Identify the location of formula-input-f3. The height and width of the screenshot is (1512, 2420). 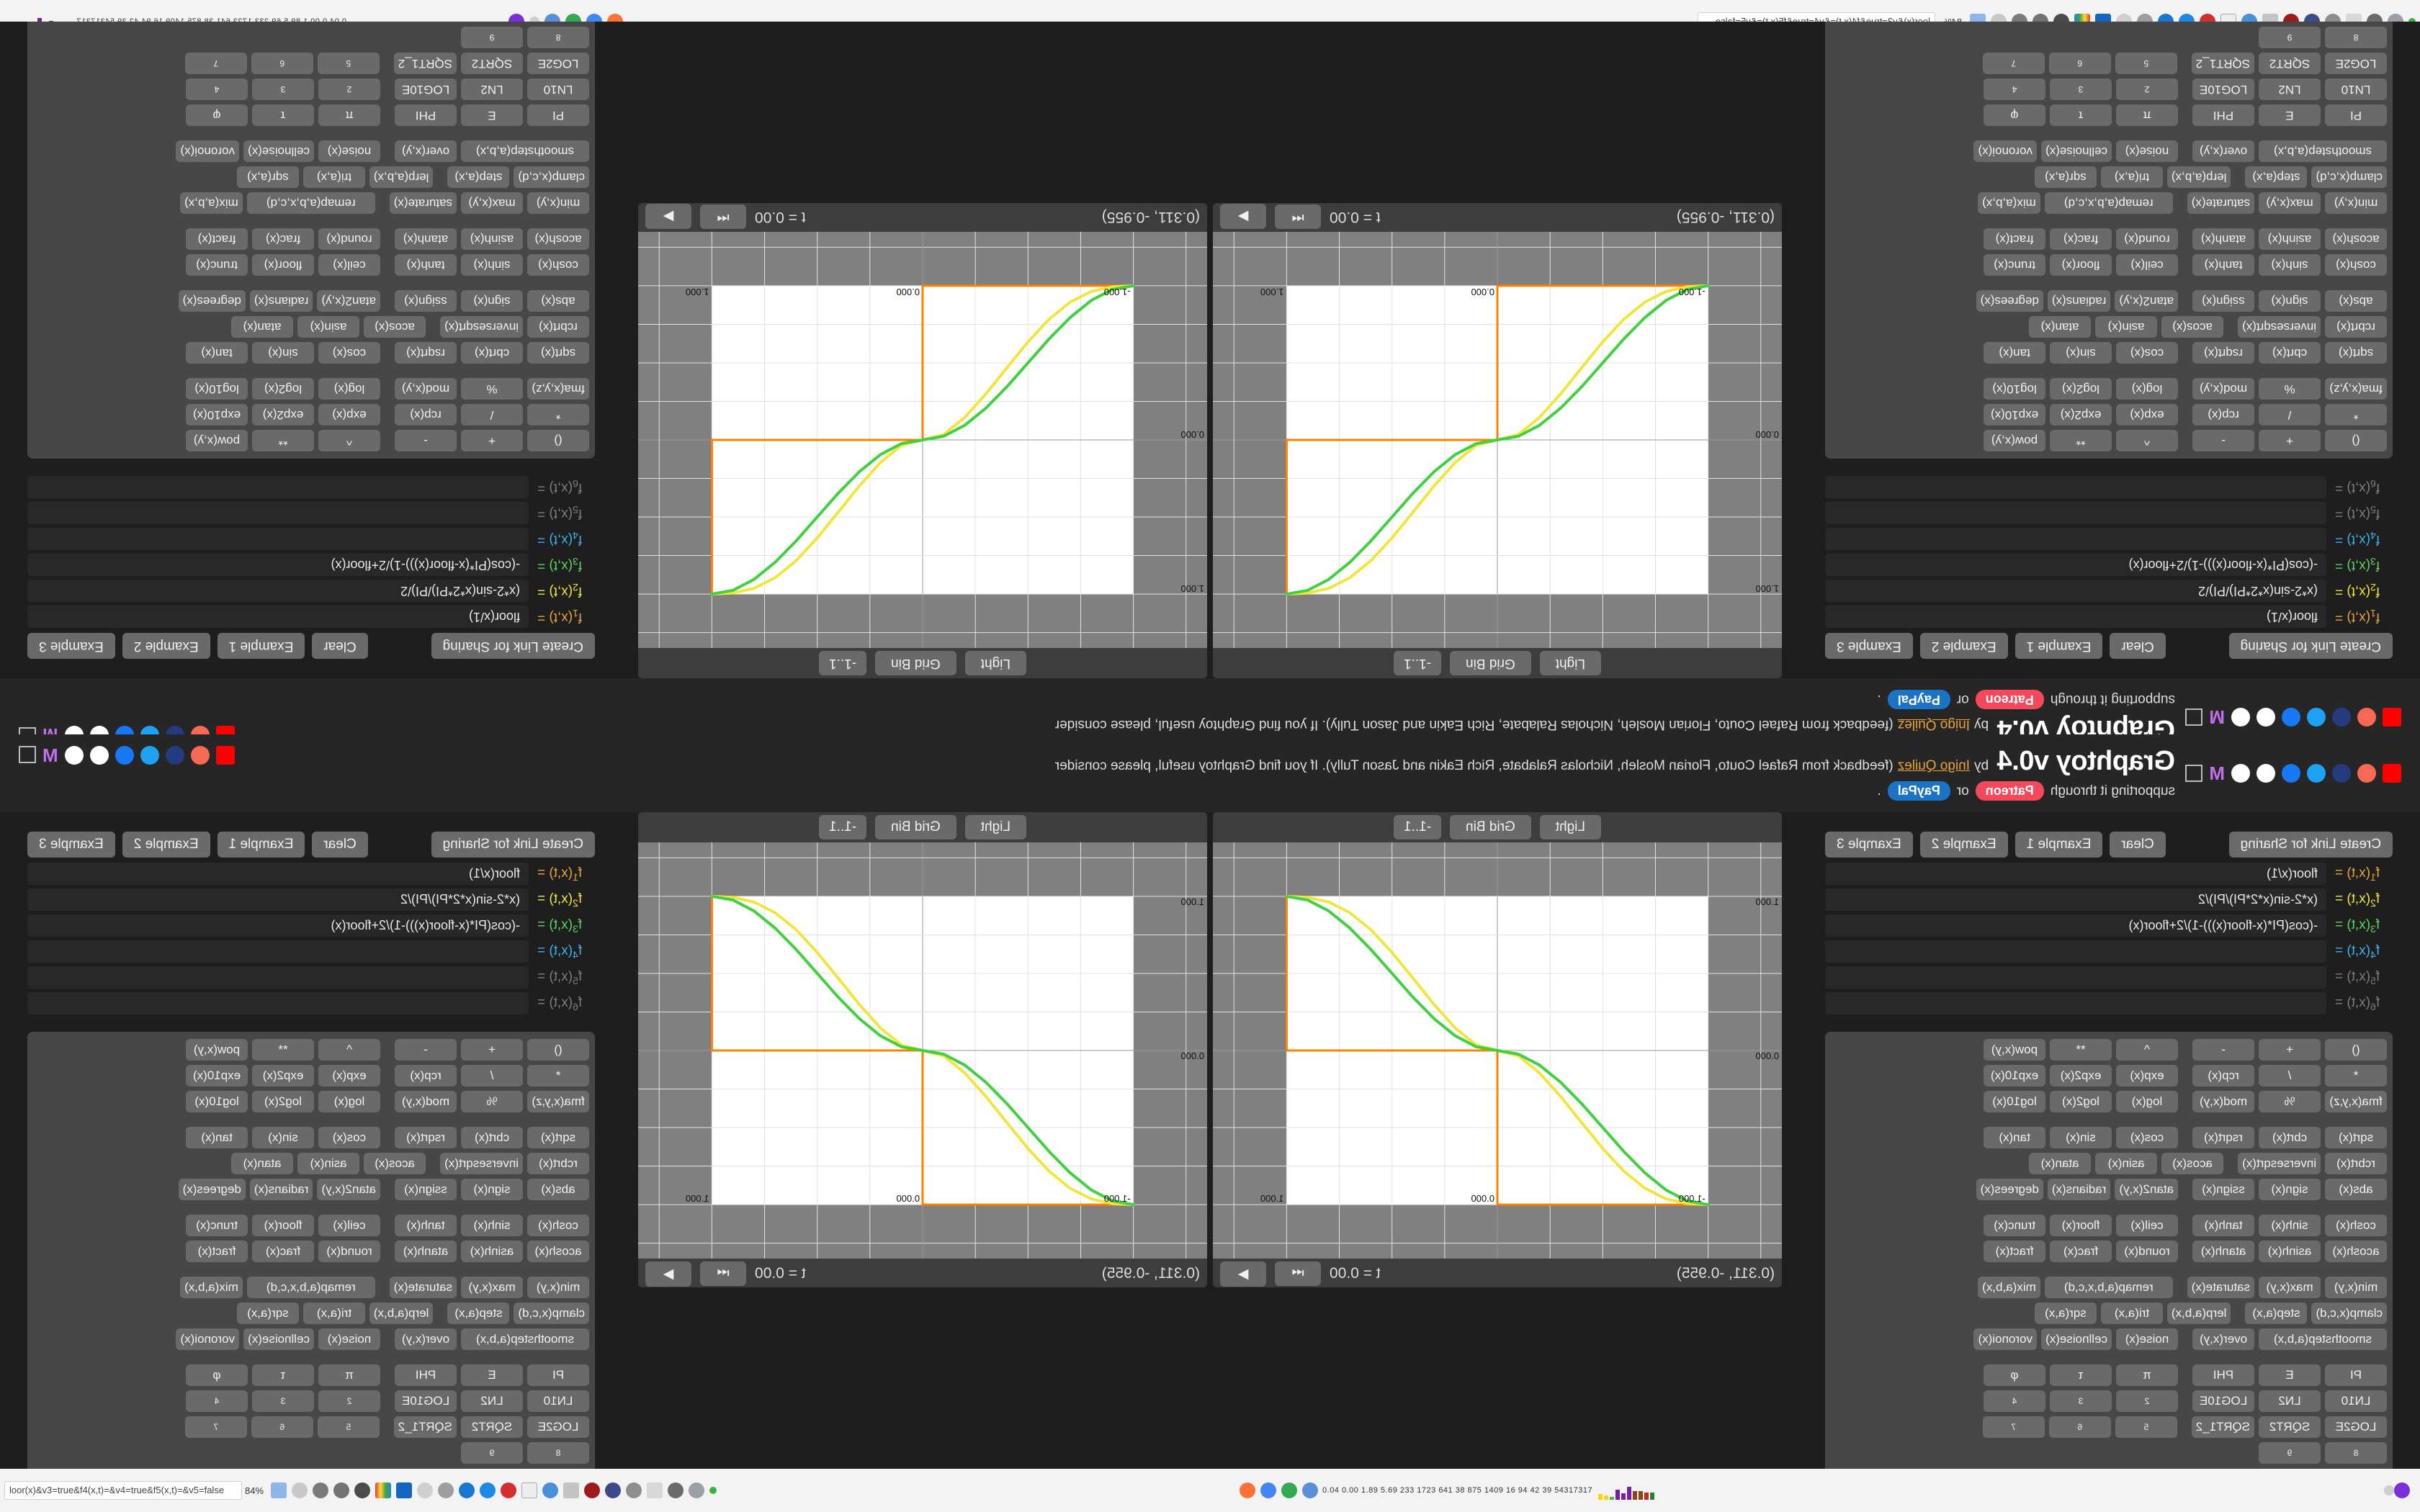
(2075, 565).